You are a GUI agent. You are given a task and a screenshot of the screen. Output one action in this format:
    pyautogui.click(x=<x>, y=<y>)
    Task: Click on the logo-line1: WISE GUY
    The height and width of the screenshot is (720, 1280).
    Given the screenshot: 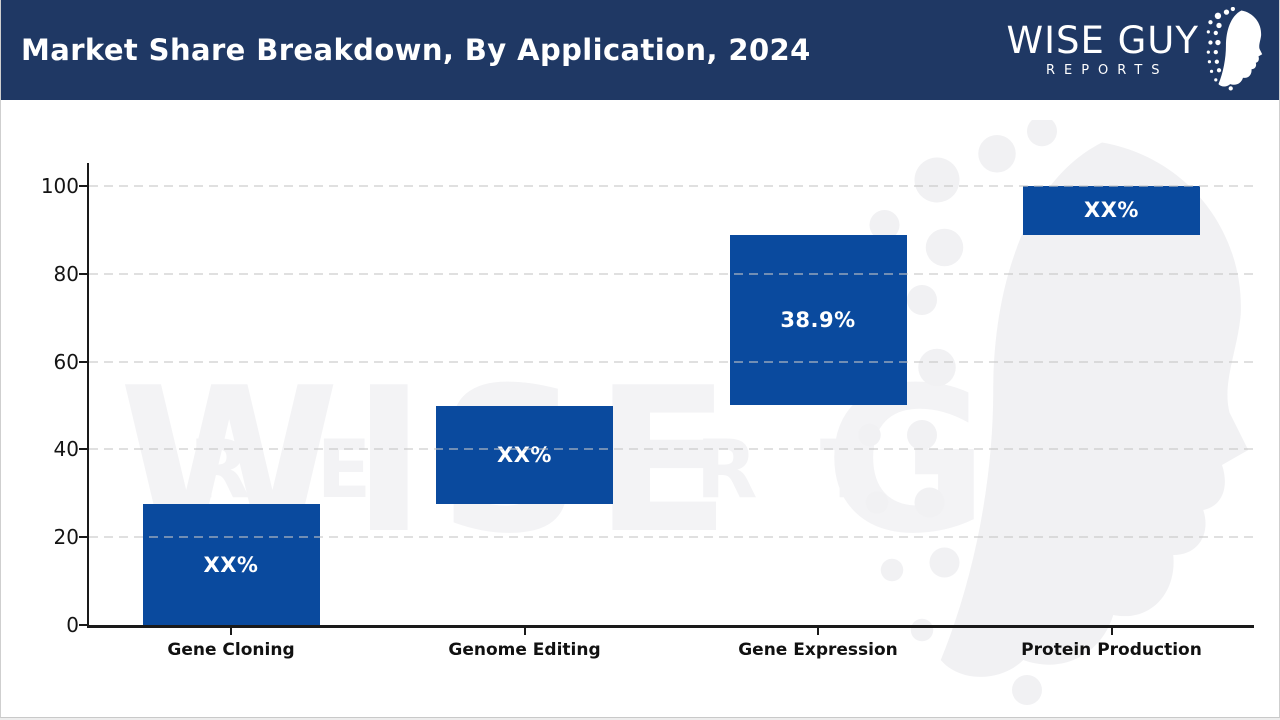 What is the action you would take?
    pyautogui.click(x=1102, y=40)
    